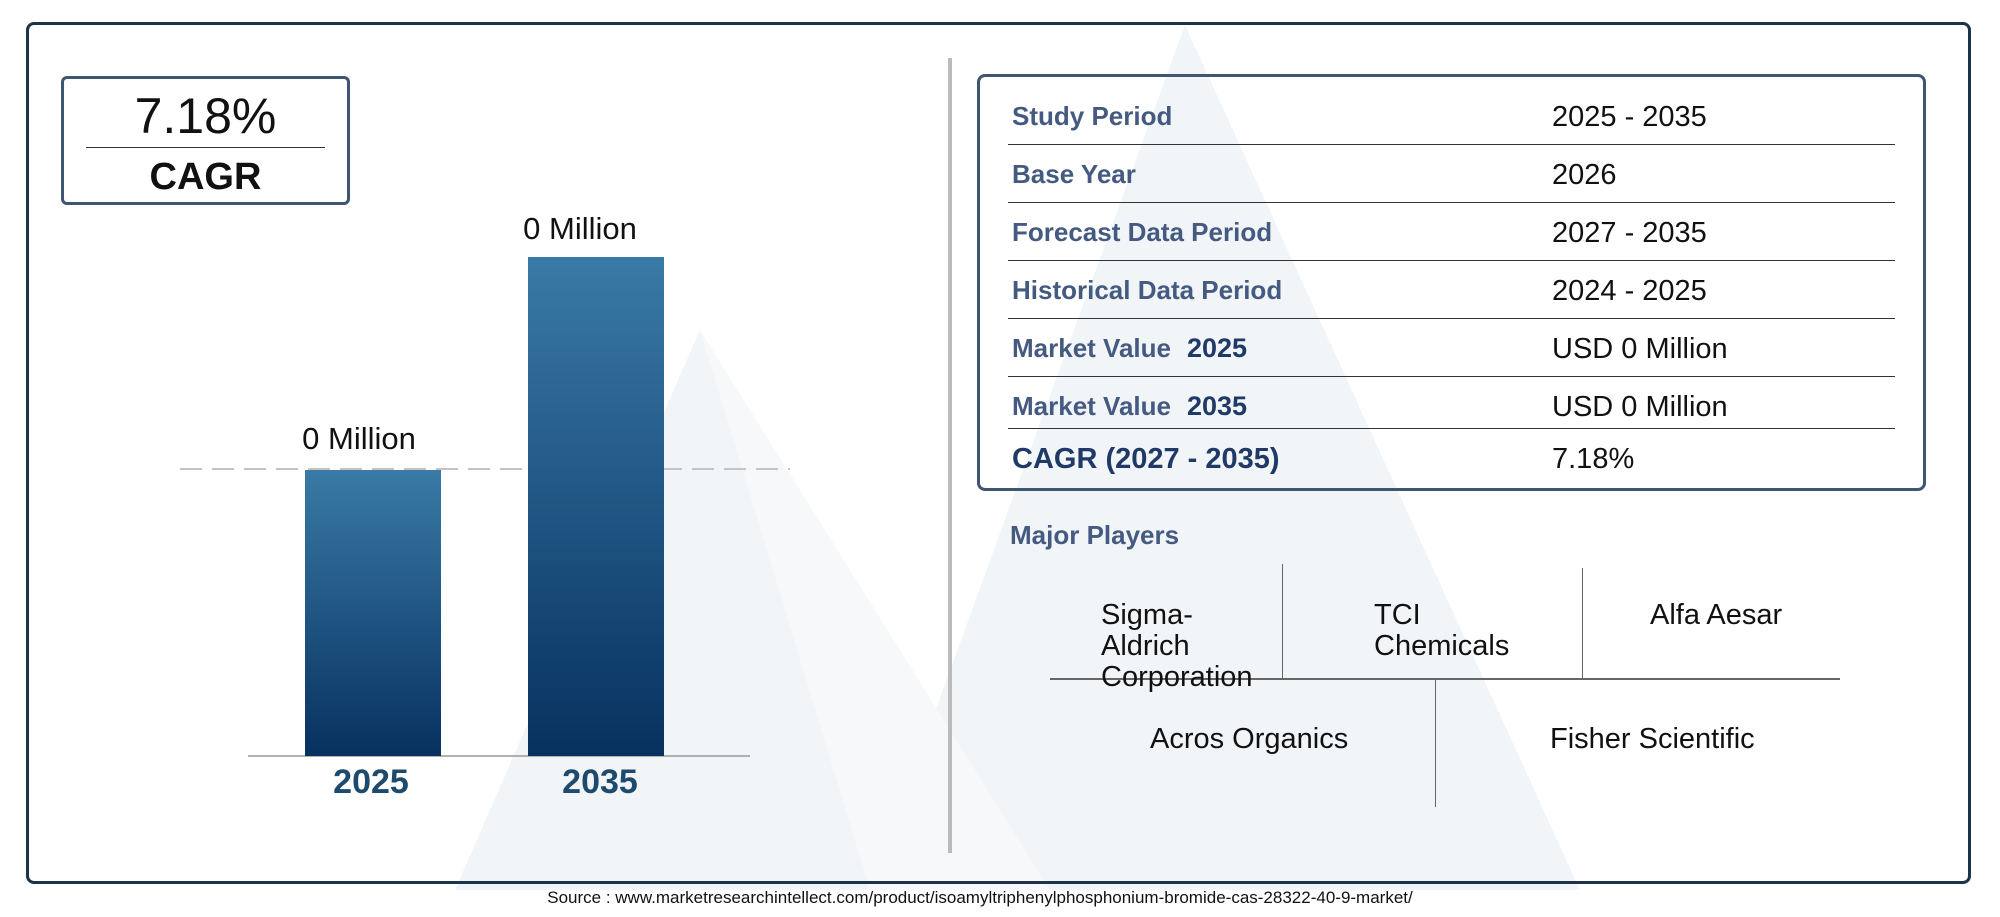 The image size is (2000, 917). I want to click on table-row: Market Value 2025 USD 0 Million, so click(1451, 348).